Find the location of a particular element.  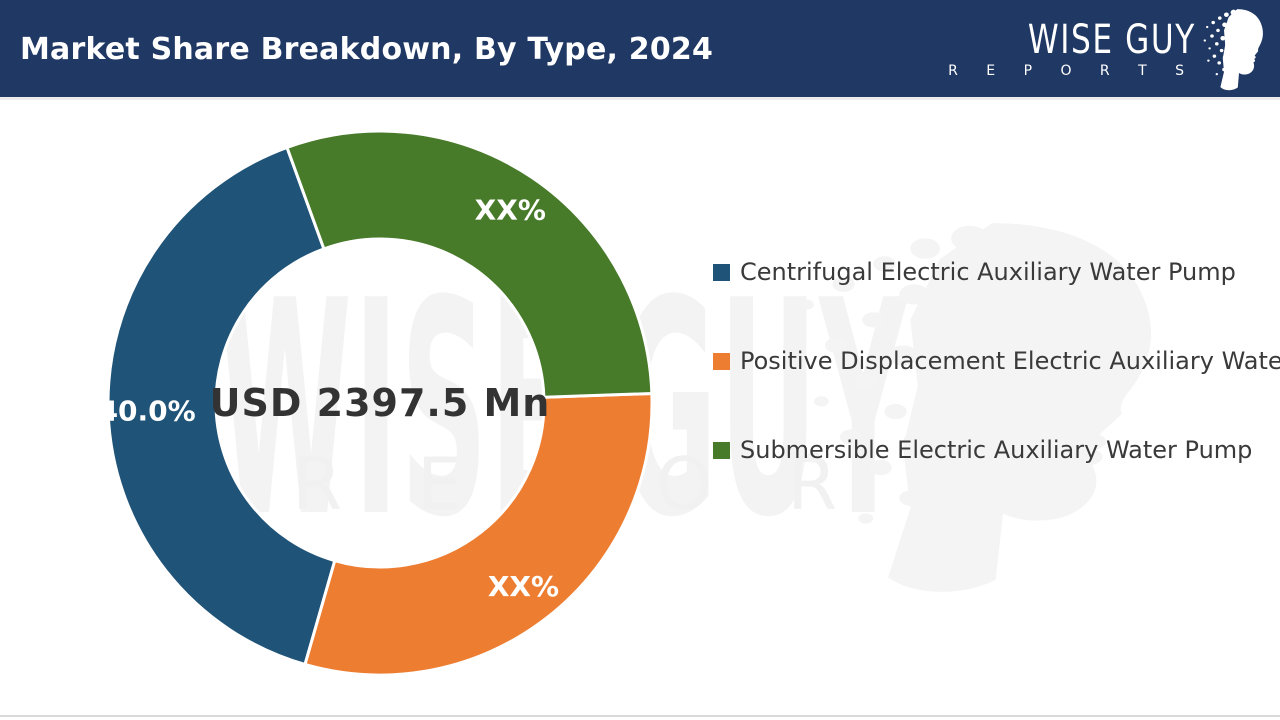

legend-swatch-centrifugal is located at coordinates (721, 272).